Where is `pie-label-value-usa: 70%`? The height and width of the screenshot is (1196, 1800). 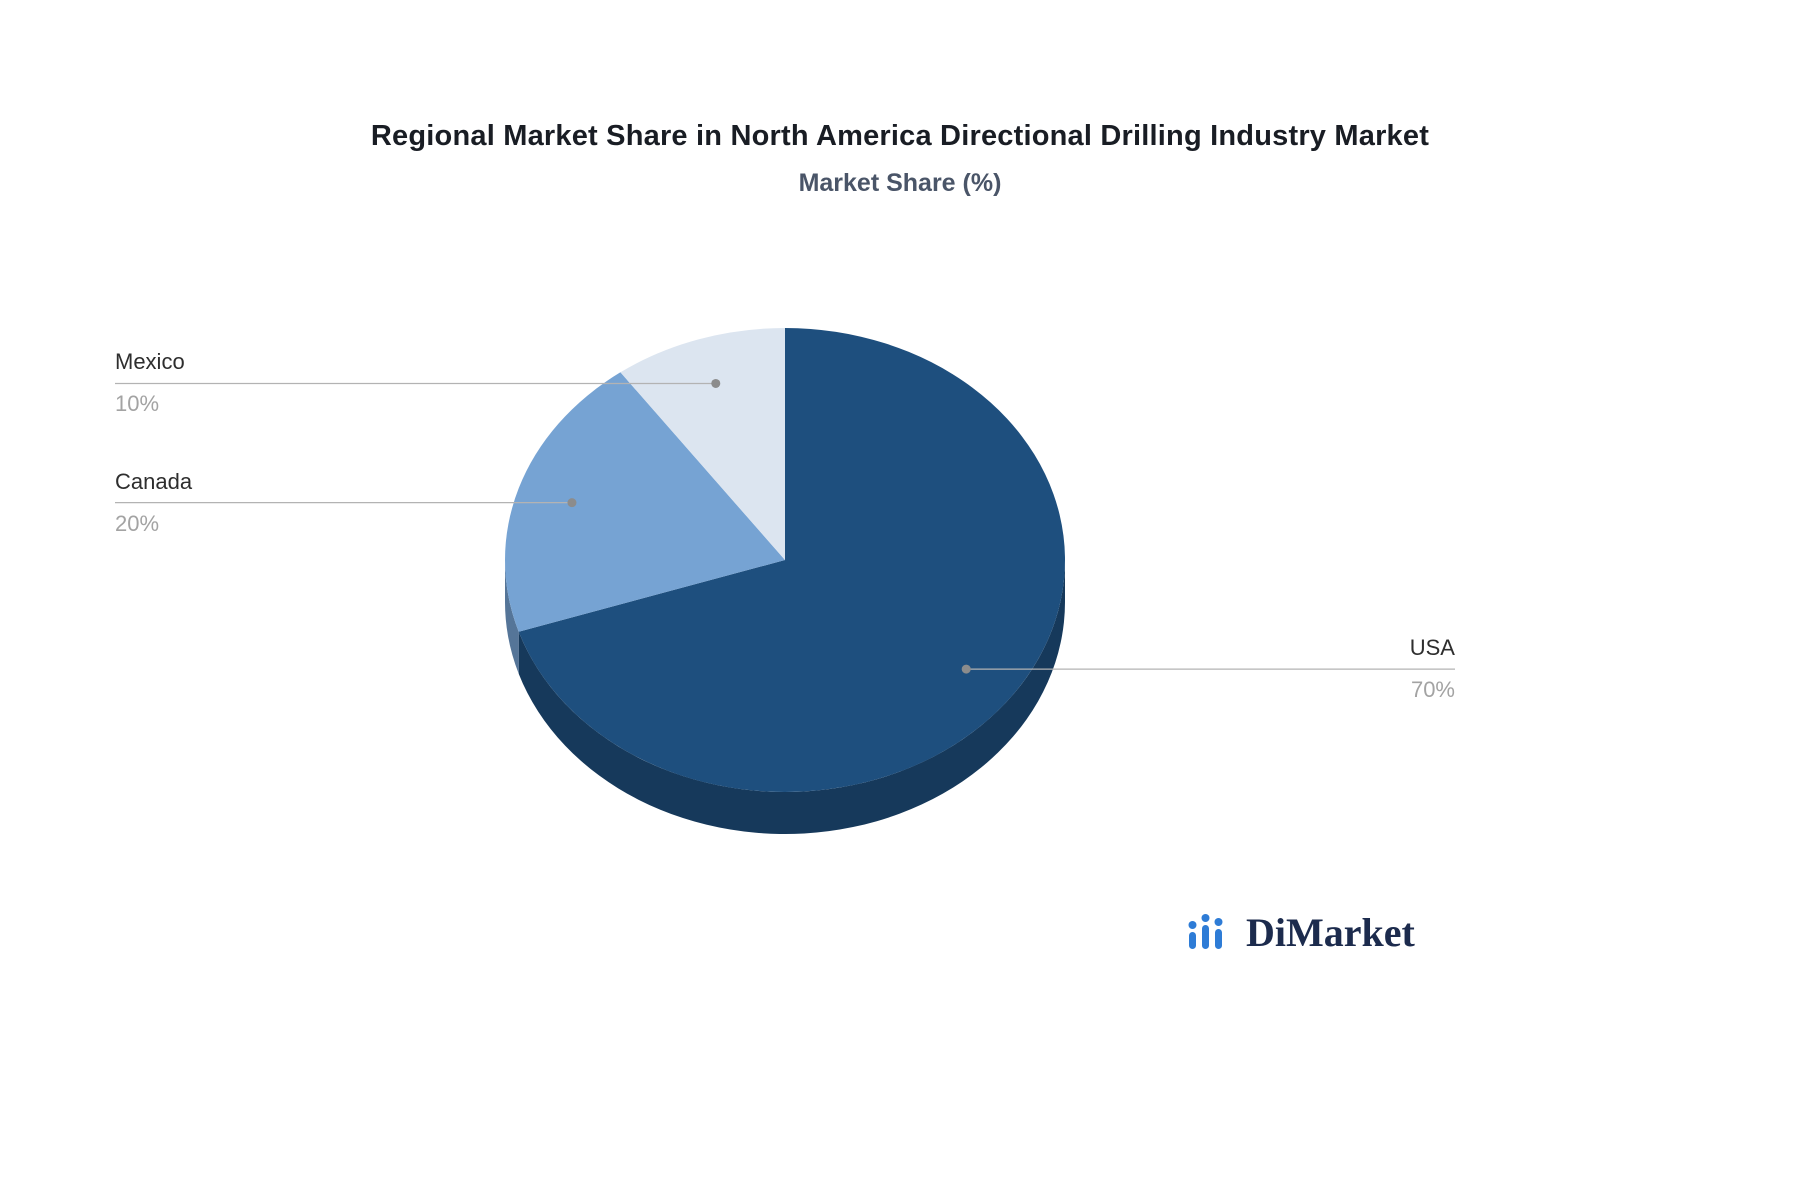
pie-label-value-usa: 70% is located at coordinates (1432, 690).